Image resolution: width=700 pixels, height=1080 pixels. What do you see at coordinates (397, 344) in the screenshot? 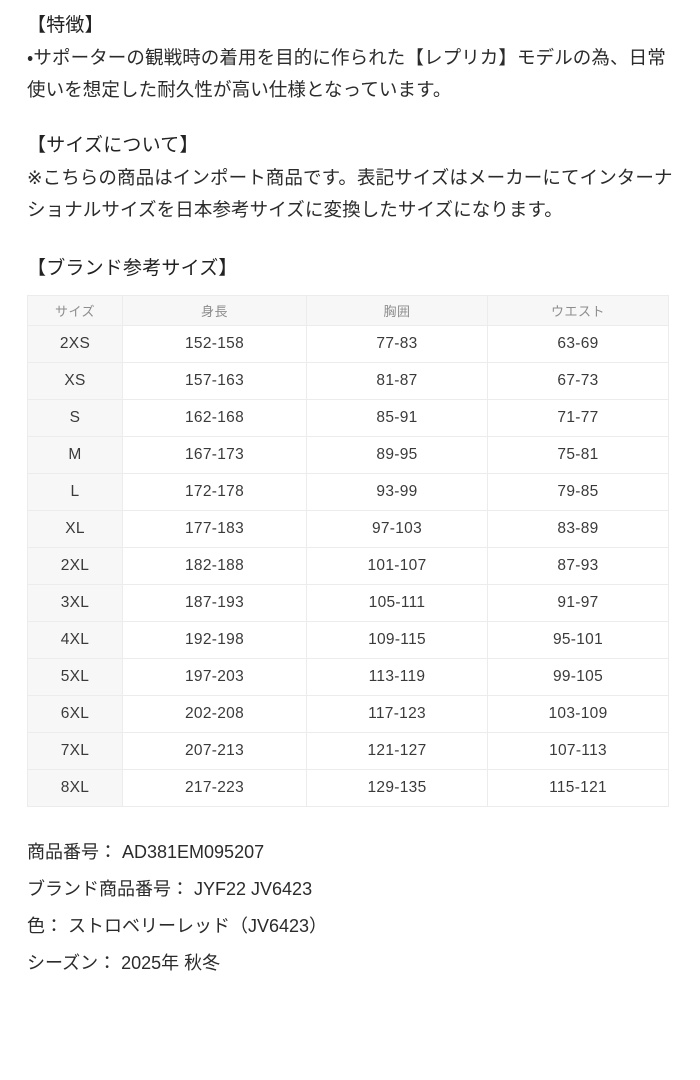
I see `cell-chest: 77-83` at bounding box center [397, 344].